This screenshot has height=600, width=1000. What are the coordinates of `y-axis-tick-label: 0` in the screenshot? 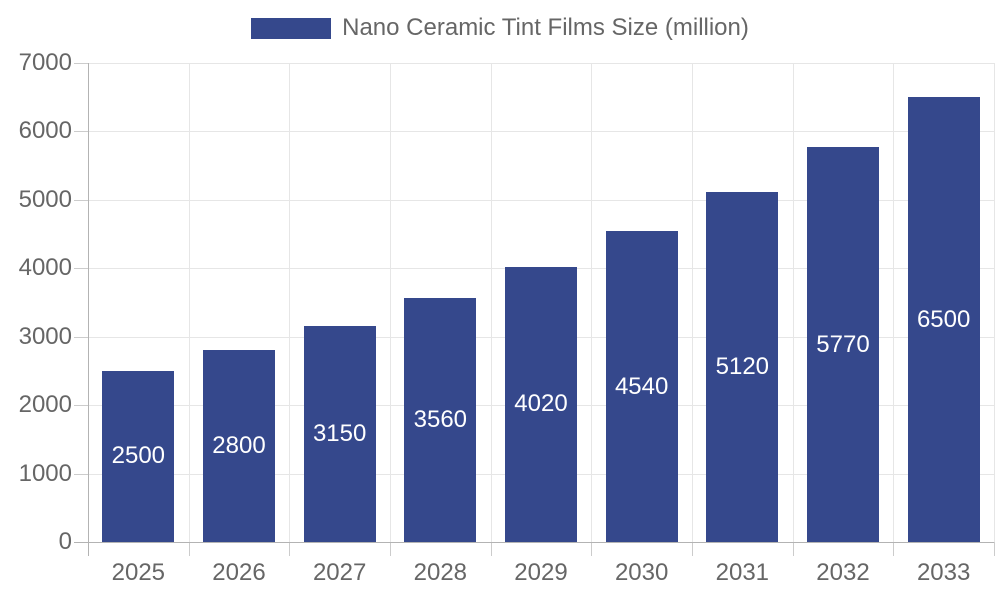 It's located at (65, 541).